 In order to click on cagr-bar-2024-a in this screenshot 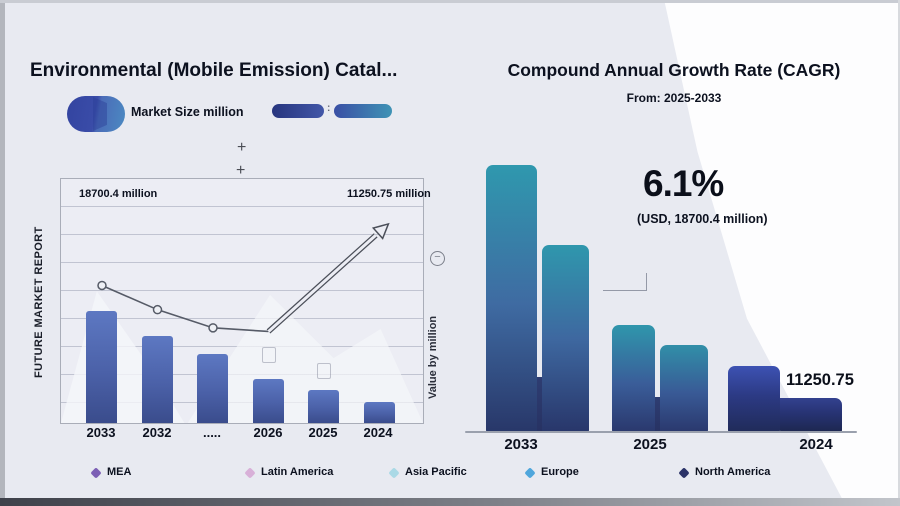, I will do `click(754, 399)`.